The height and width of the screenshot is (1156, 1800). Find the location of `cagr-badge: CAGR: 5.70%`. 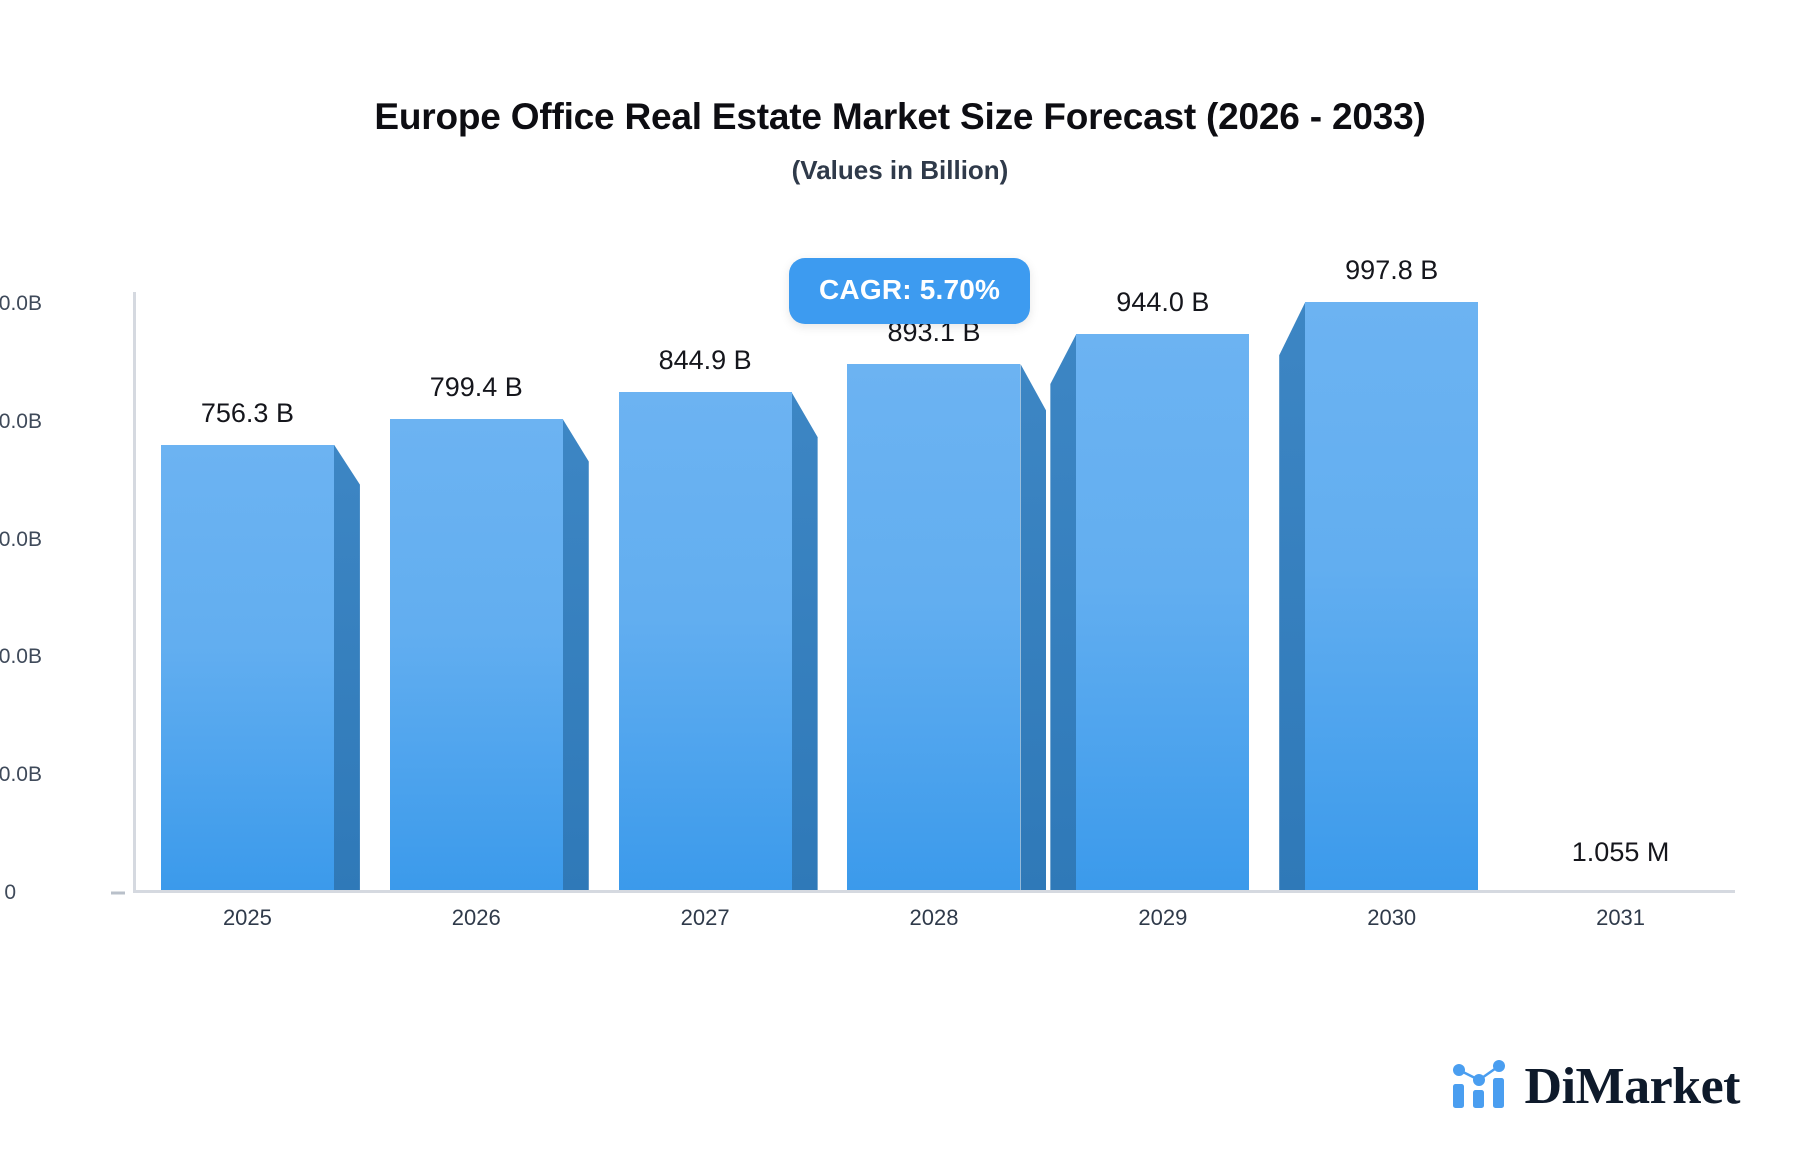

cagr-badge: CAGR: 5.70% is located at coordinates (910, 291).